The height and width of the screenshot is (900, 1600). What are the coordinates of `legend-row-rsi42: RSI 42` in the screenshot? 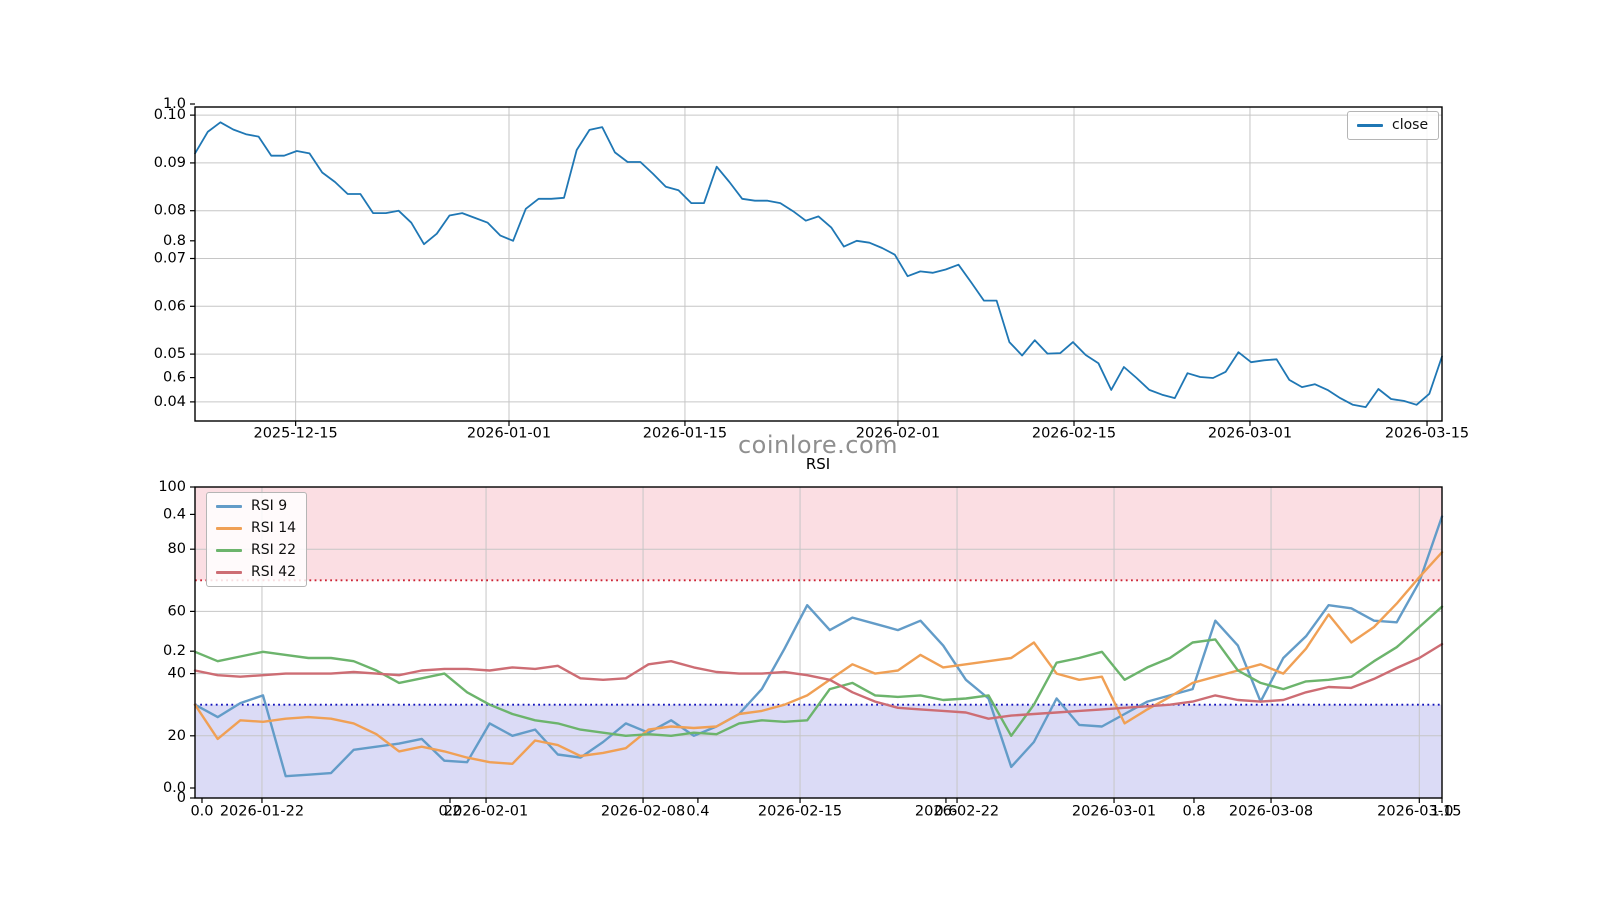 It's located at (256, 572).